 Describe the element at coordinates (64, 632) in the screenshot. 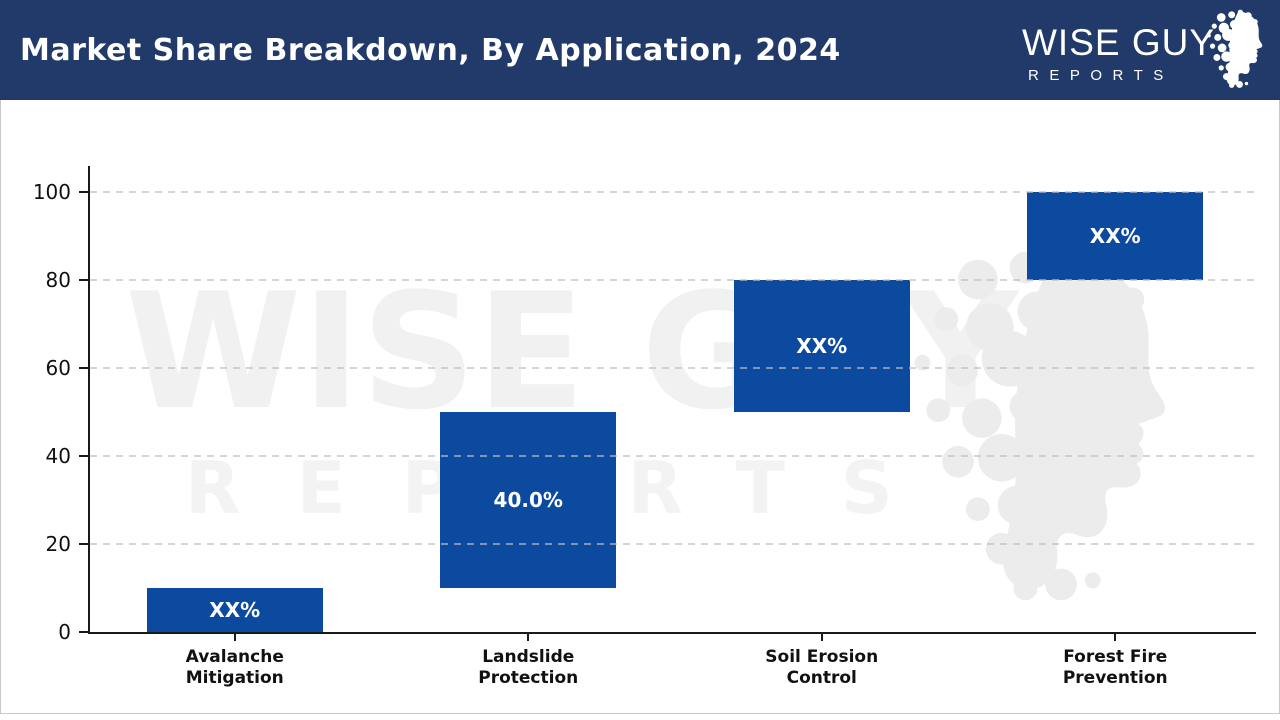

I see `y-tick-label: 0` at that location.